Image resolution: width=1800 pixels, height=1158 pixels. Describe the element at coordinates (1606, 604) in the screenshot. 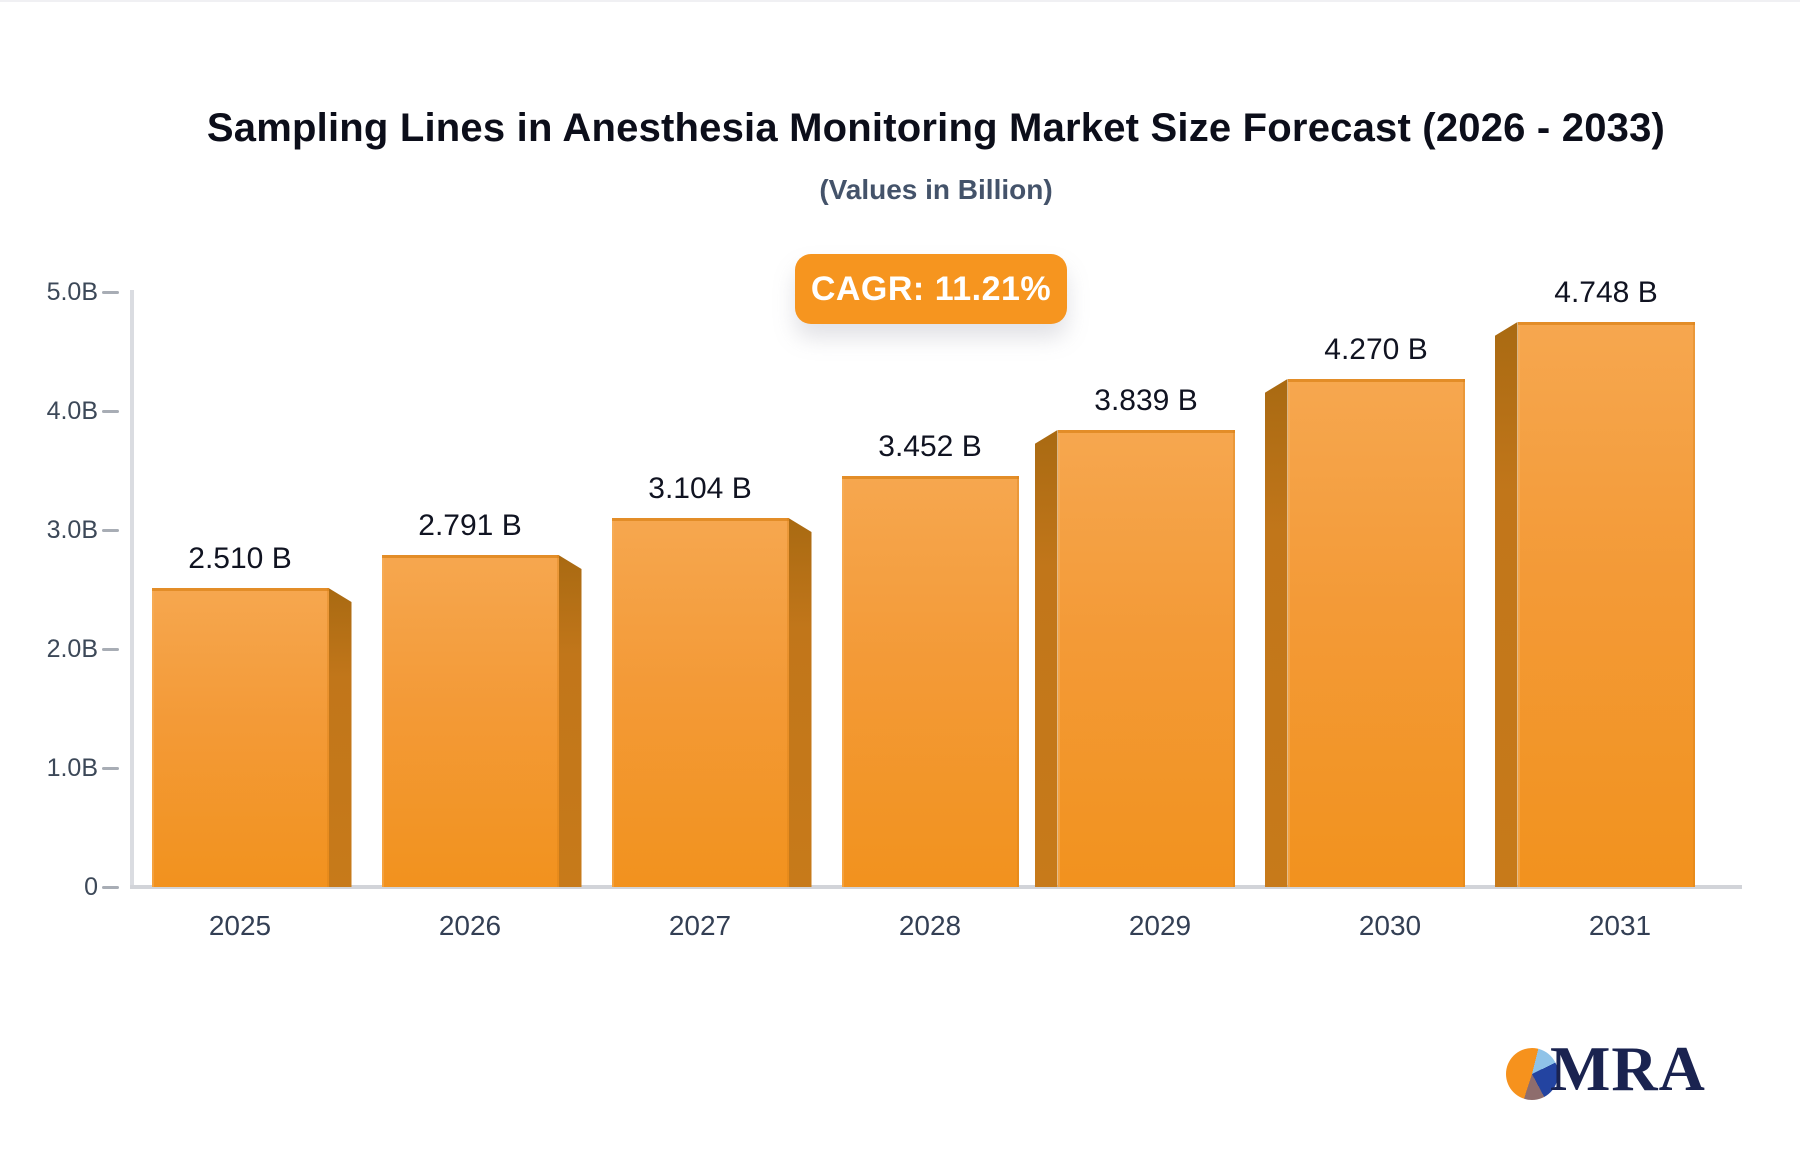

I see `bar-2031` at that location.